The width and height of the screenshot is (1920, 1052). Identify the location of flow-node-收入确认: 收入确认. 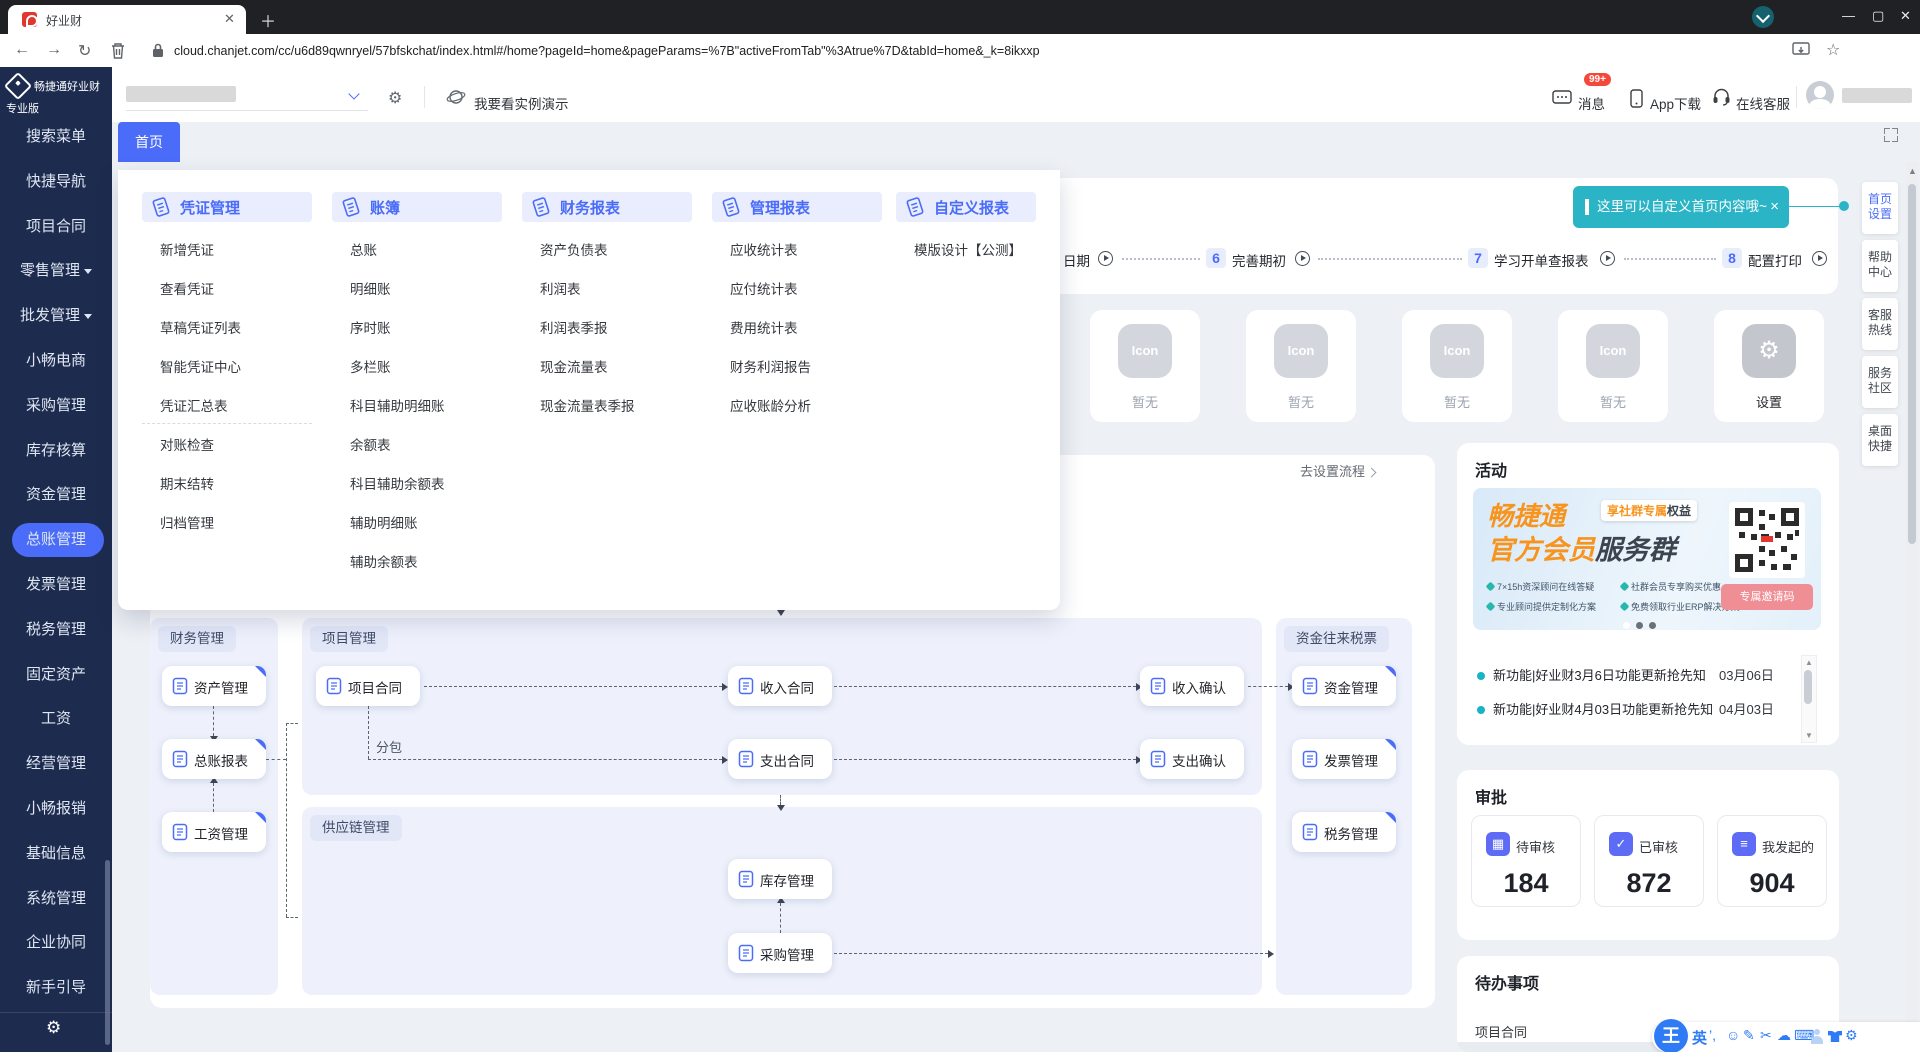
(1192, 686).